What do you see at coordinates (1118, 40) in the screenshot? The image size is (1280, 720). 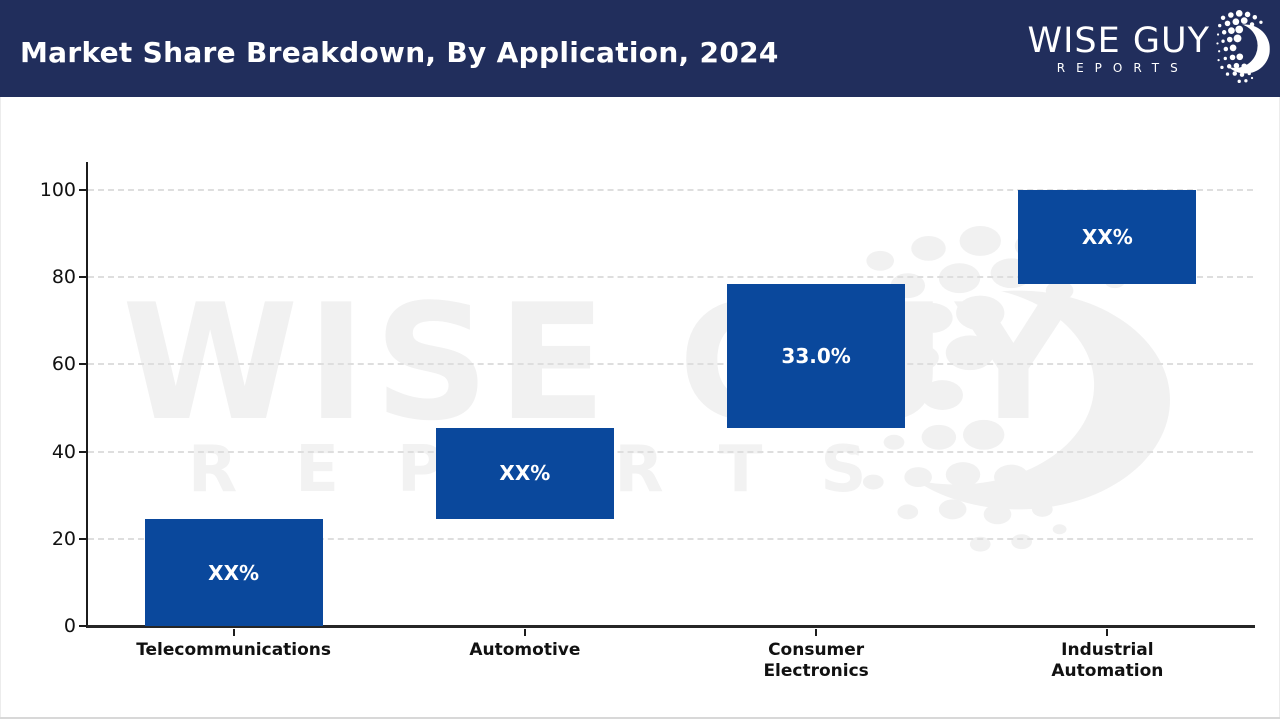 I see `logo-wordmark: WISE GUY` at bounding box center [1118, 40].